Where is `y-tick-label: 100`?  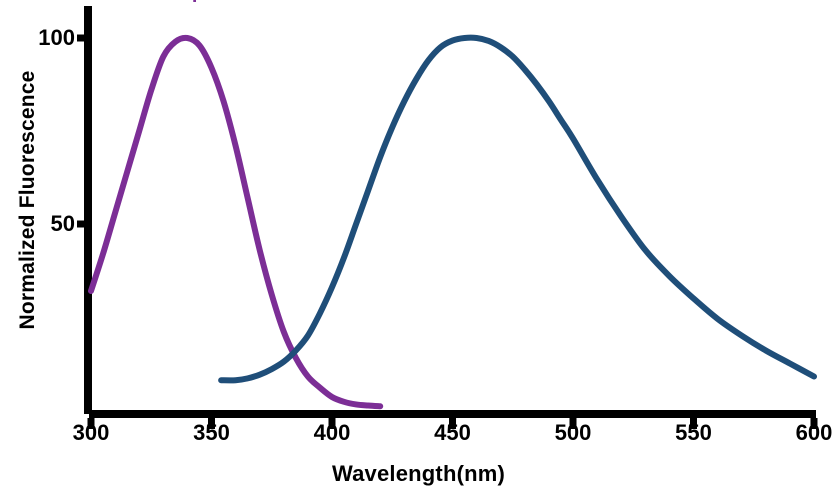 y-tick-label: 100 is located at coordinates (56, 37).